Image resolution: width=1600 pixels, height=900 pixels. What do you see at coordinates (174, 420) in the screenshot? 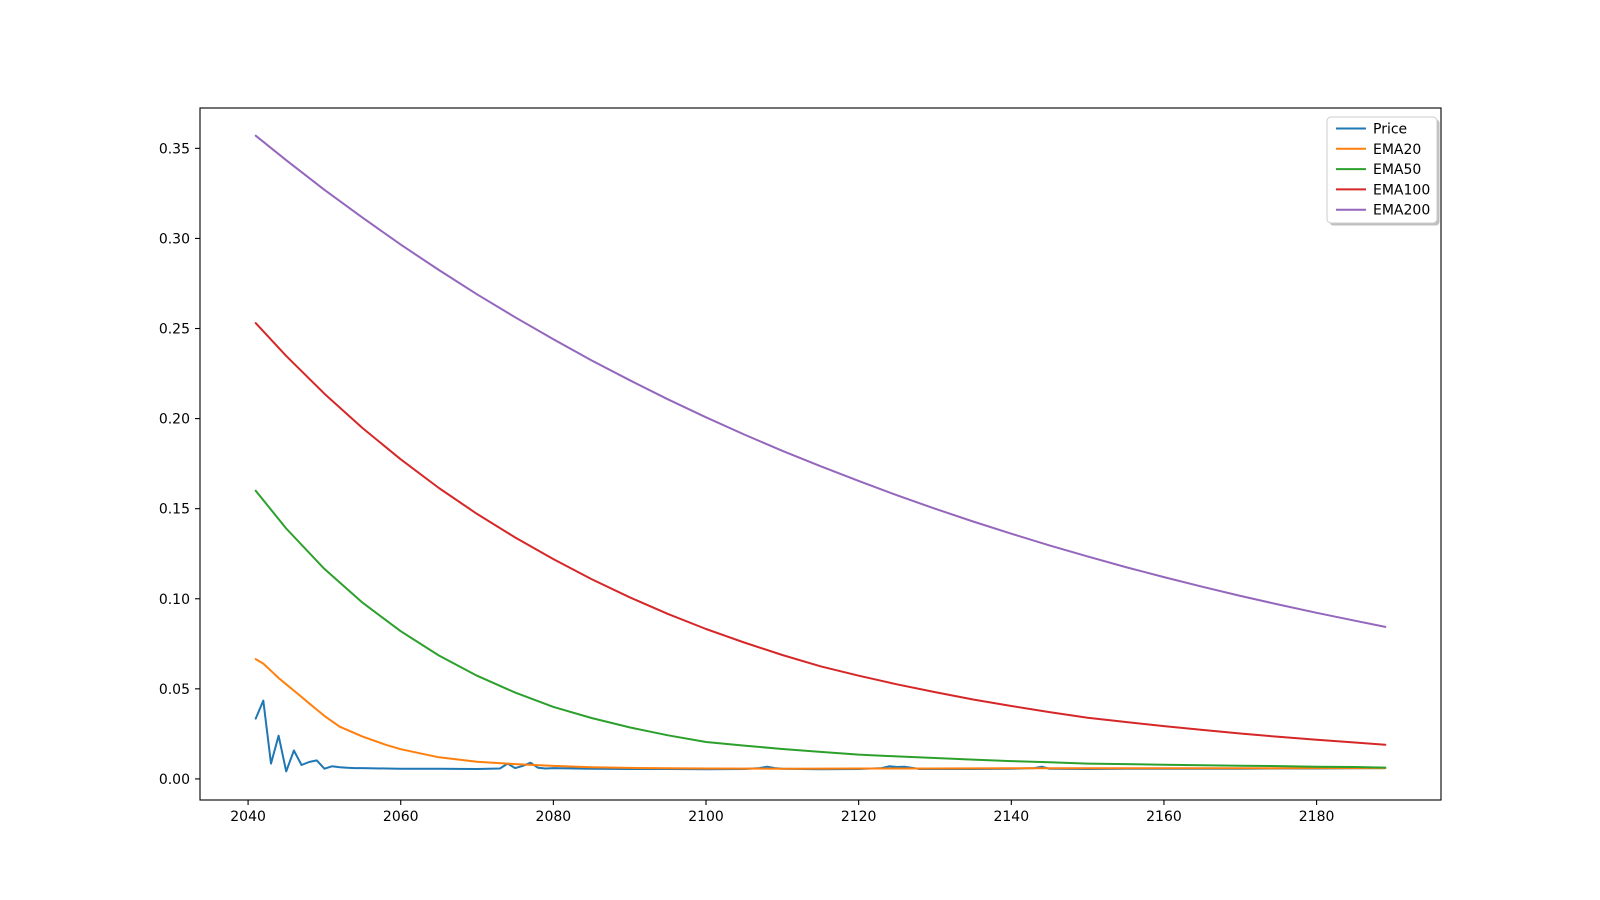
I see `y-tick-label-0.20: 0.20` at bounding box center [174, 420].